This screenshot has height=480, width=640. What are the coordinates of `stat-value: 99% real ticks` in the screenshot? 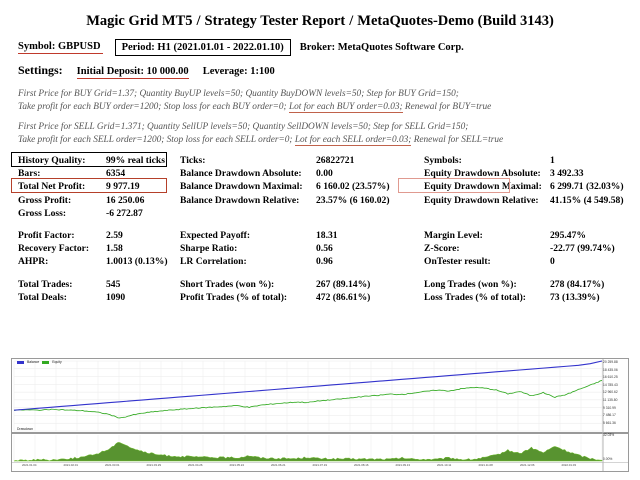 It's located at (135, 161).